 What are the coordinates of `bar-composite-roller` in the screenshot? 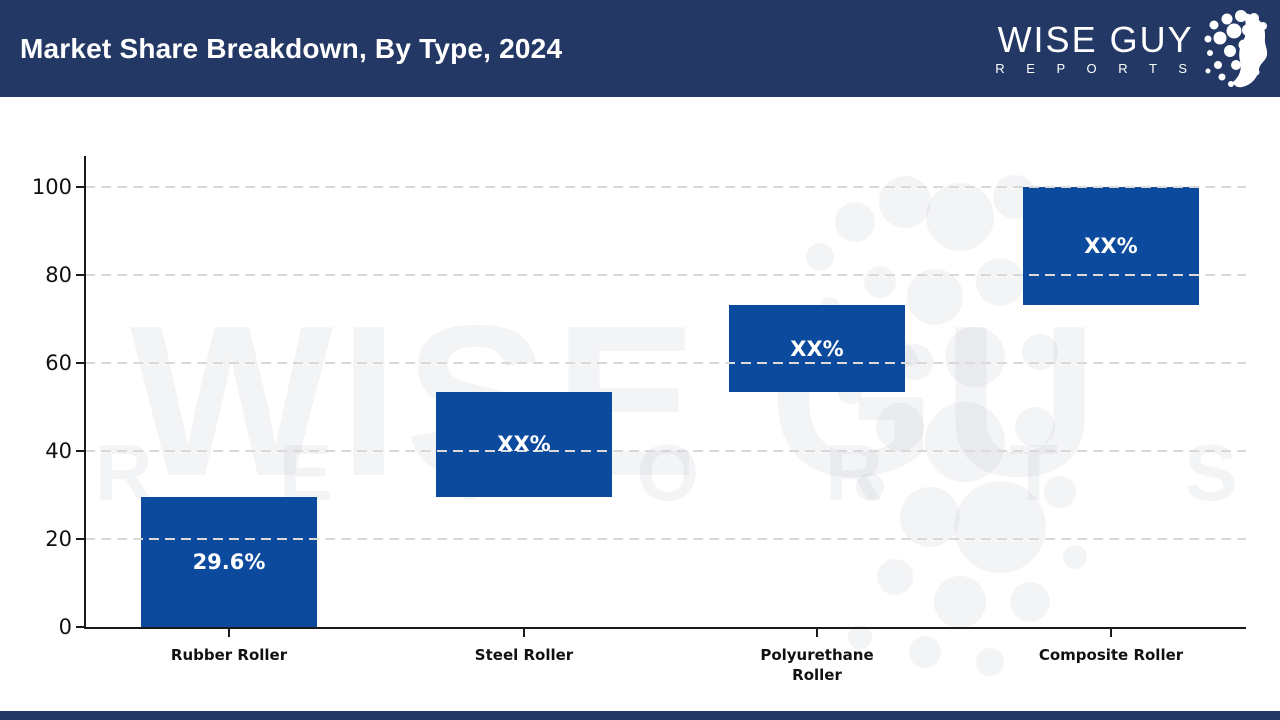 It's located at (1111, 245).